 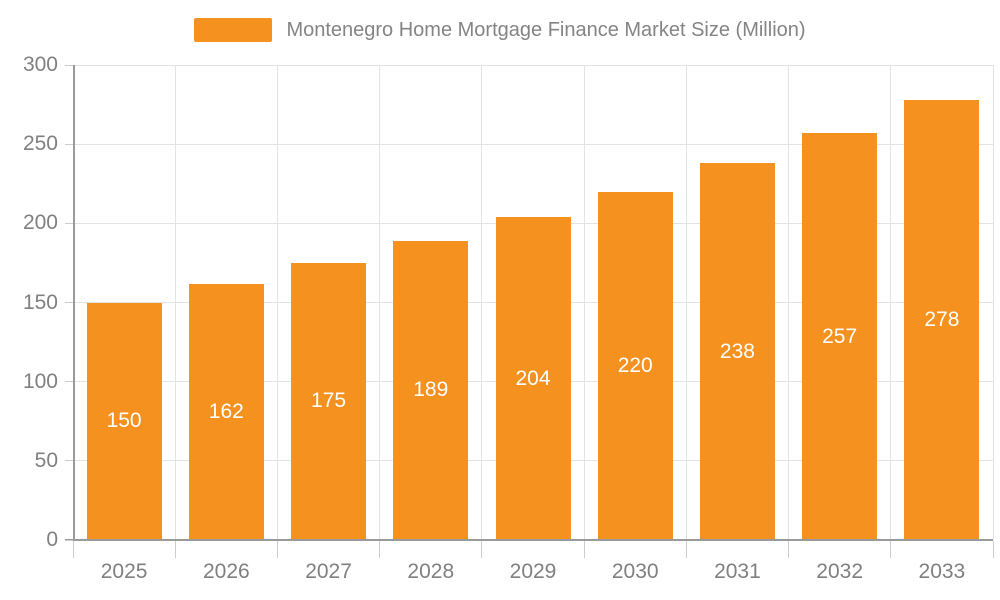 I want to click on bar-2025: 150, so click(x=124, y=421).